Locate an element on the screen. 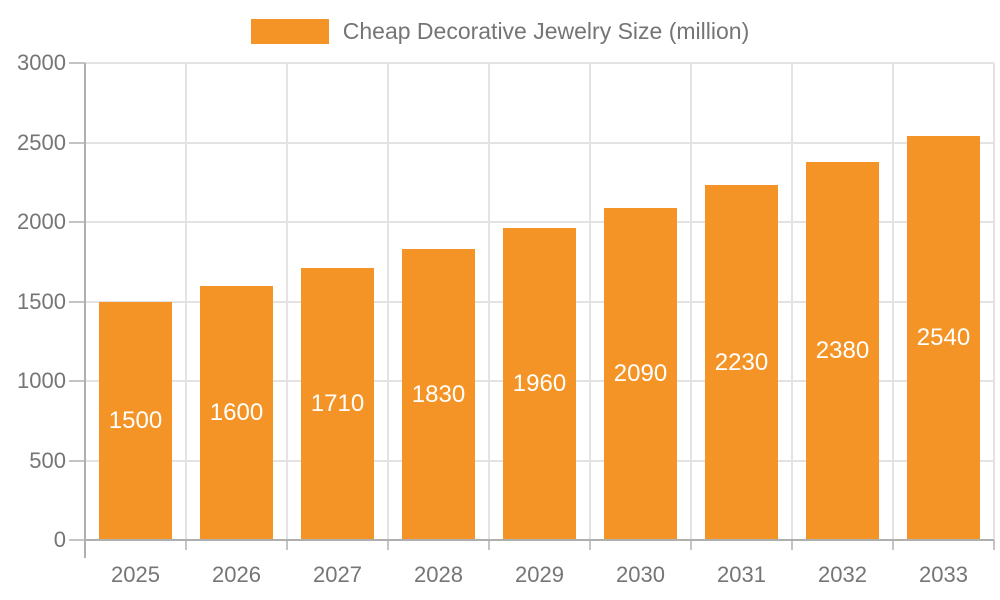 The image size is (1000, 600). bar-2033: 2540 is located at coordinates (943, 338).